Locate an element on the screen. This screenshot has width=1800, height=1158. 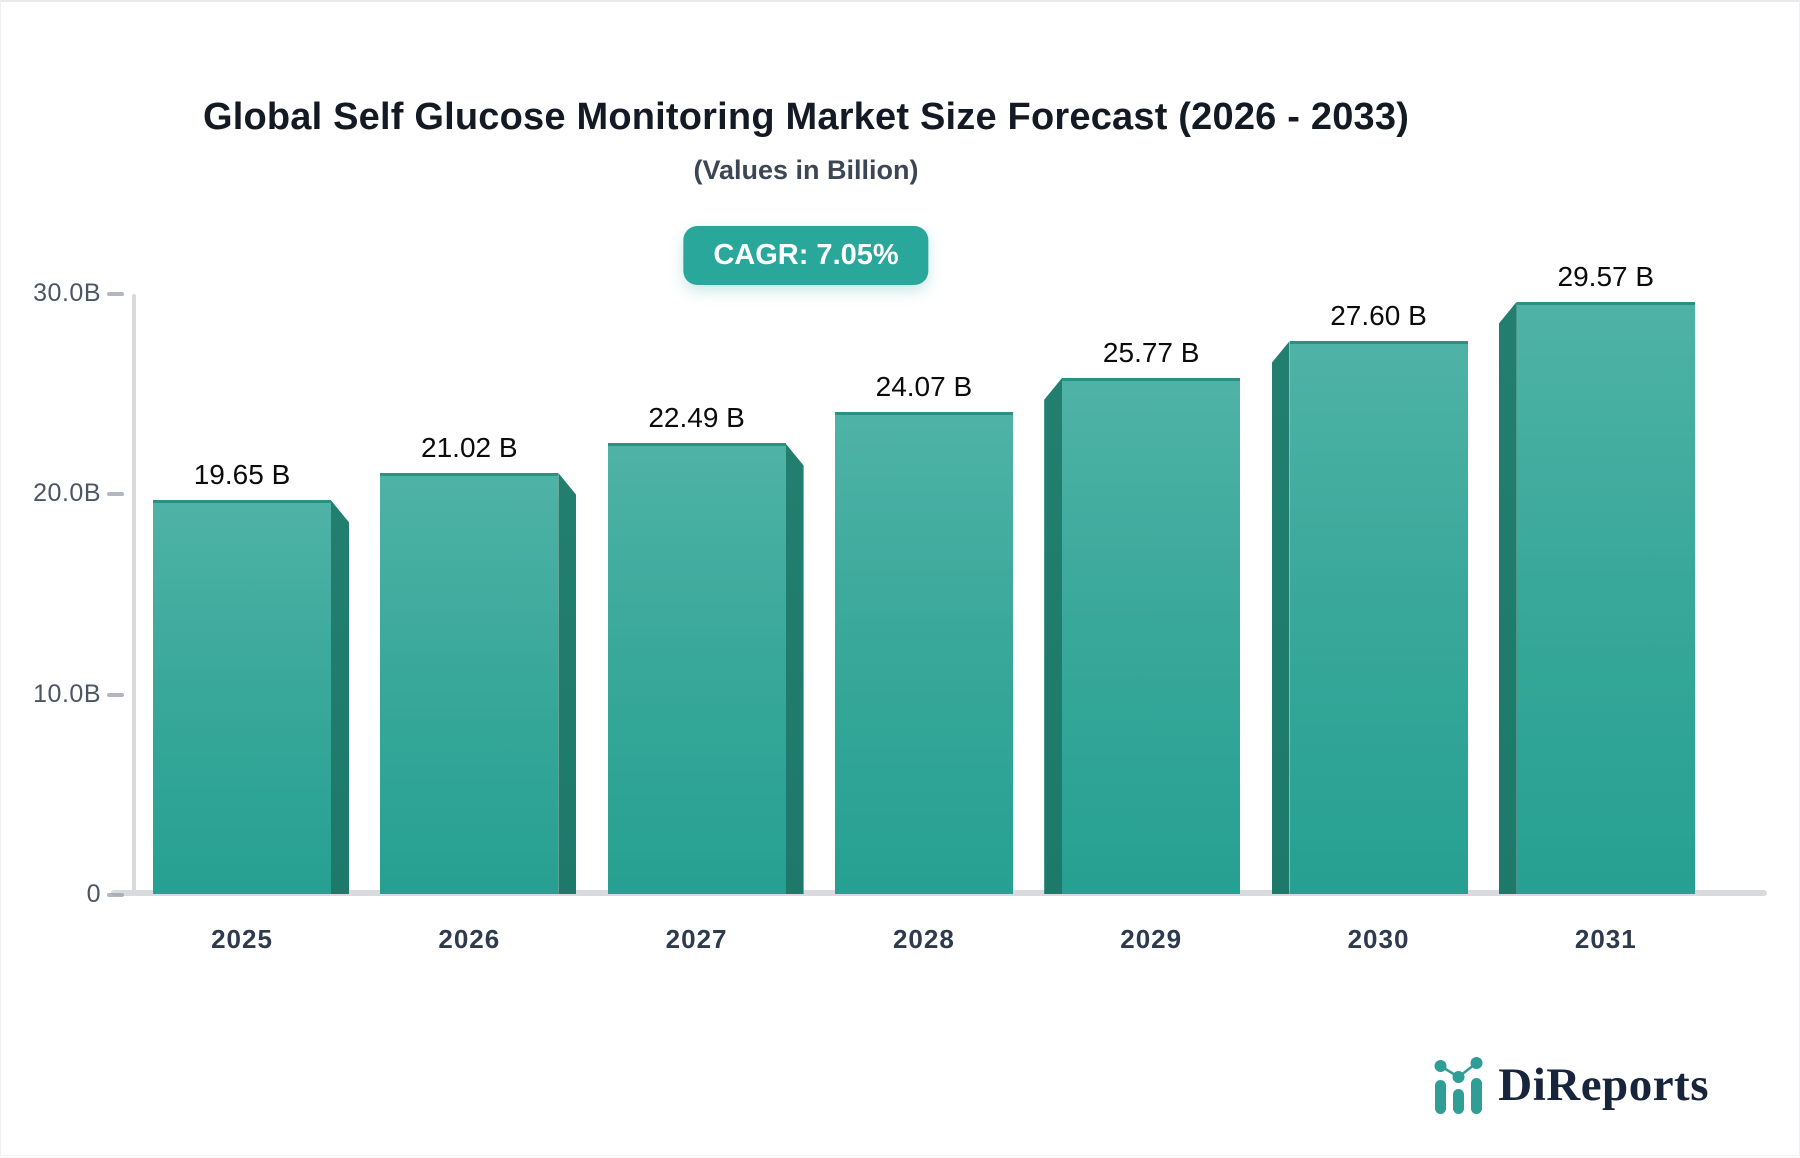
bar-value-label: 25.77 B is located at coordinates (1151, 352).